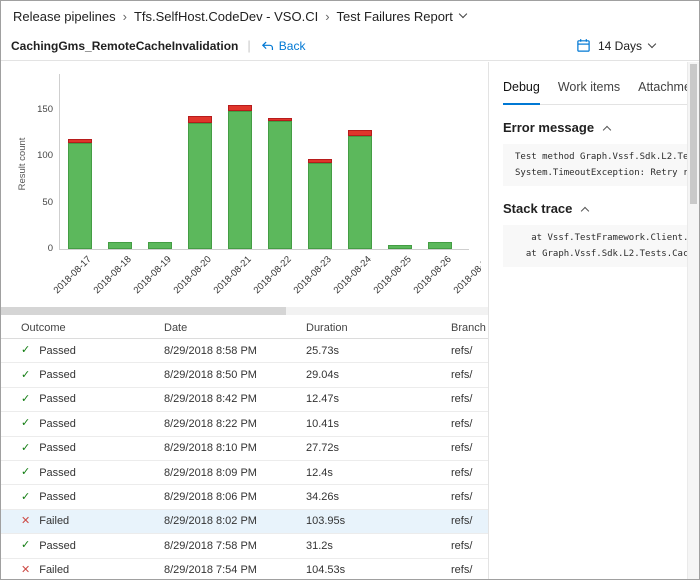  What do you see at coordinates (210, 423) in the screenshot?
I see `date-cell: 8/29/2018 8:22 PM` at bounding box center [210, 423].